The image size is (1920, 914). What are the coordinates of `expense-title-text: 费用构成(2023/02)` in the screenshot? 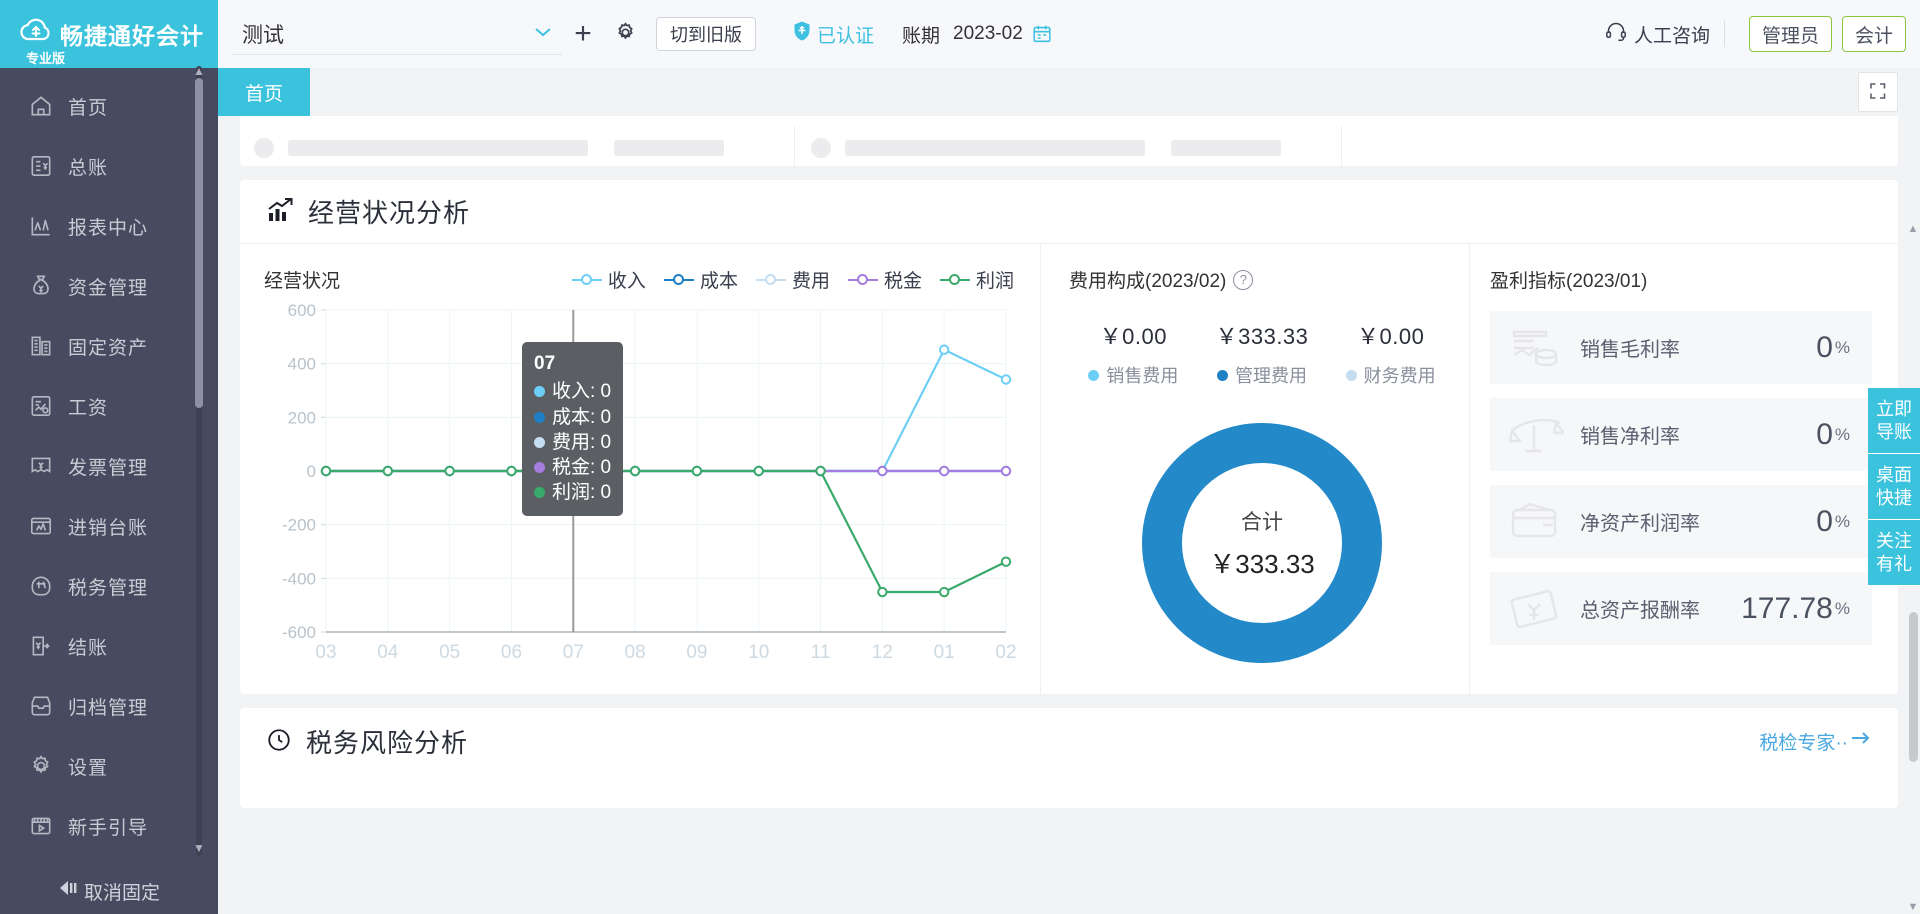 It's located at (1148, 281).